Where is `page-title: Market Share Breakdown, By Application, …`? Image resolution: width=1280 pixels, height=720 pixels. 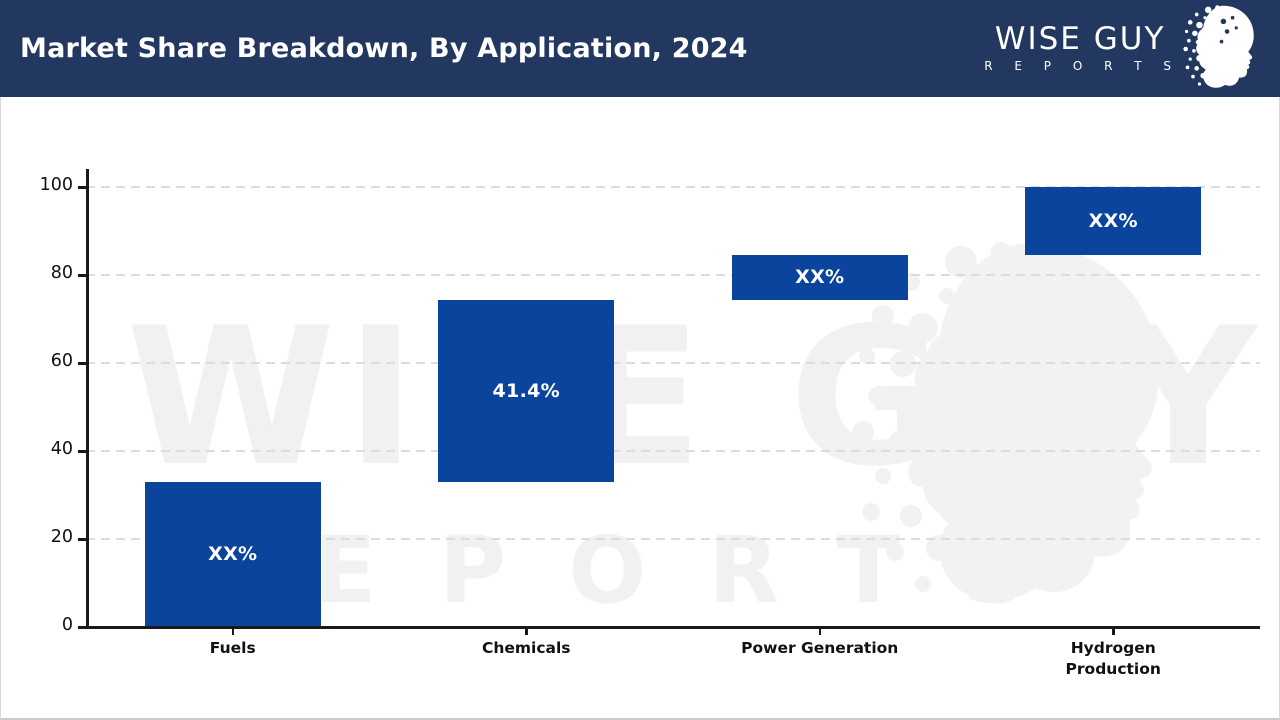 page-title: Market Share Breakdown, By Application, … is located at coordinates (384, 48).